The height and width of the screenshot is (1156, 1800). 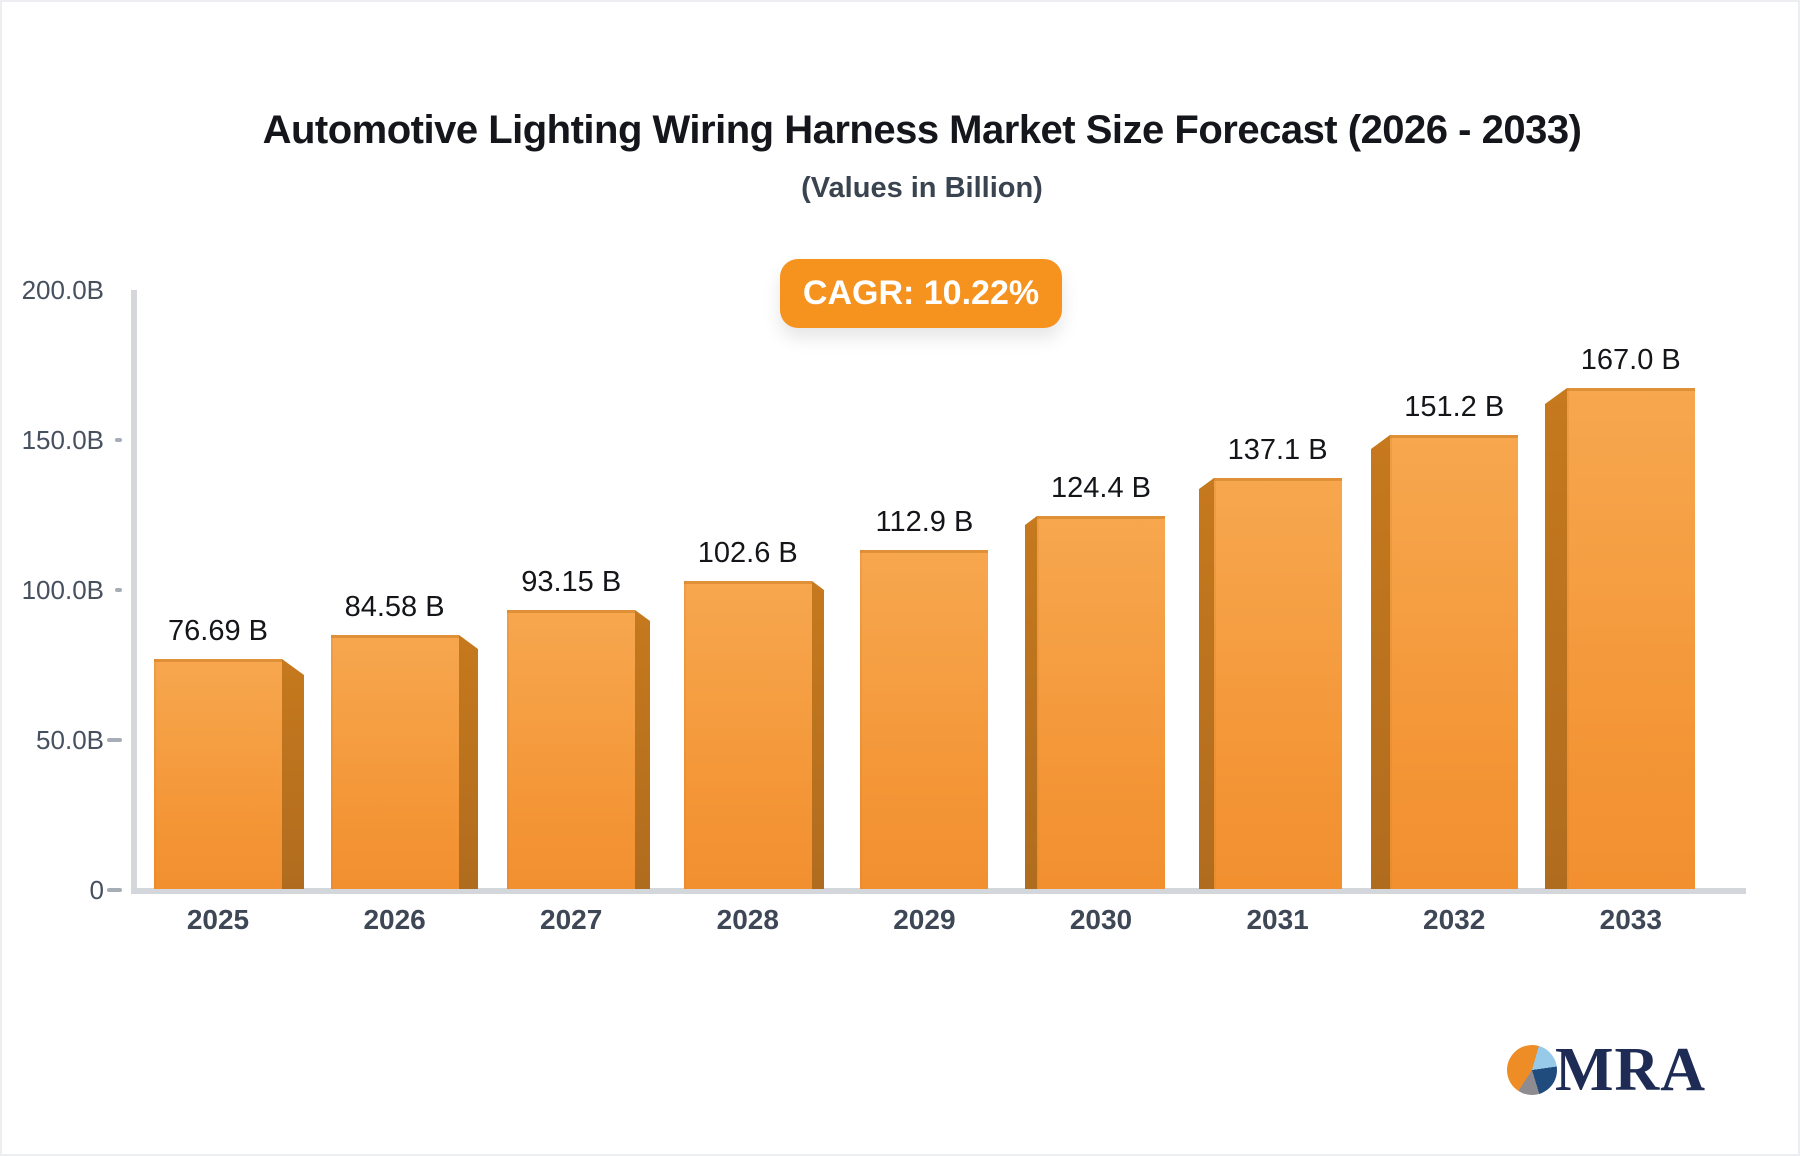 I want to click on bar-value-label-2029: 112.9 B, so click(x=924, y=522).